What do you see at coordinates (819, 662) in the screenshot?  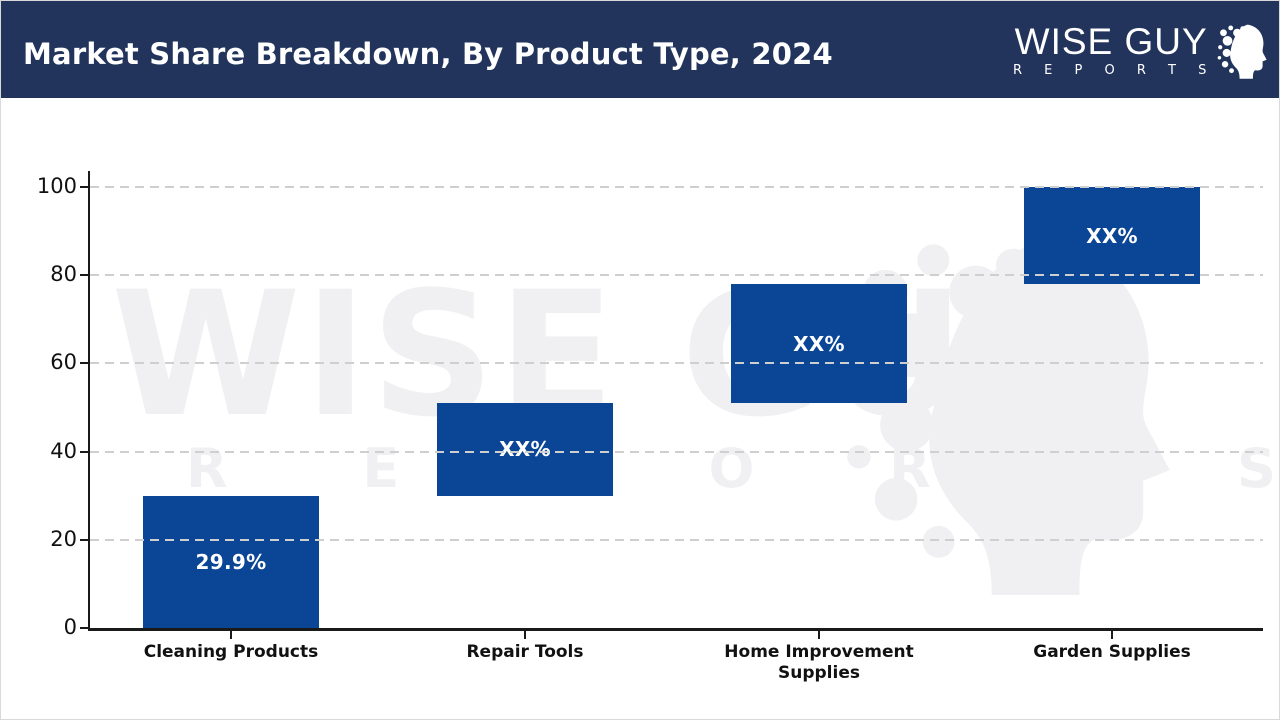 I see `category-label: Home Improvement Supplies` at bounding box center [819, 662].